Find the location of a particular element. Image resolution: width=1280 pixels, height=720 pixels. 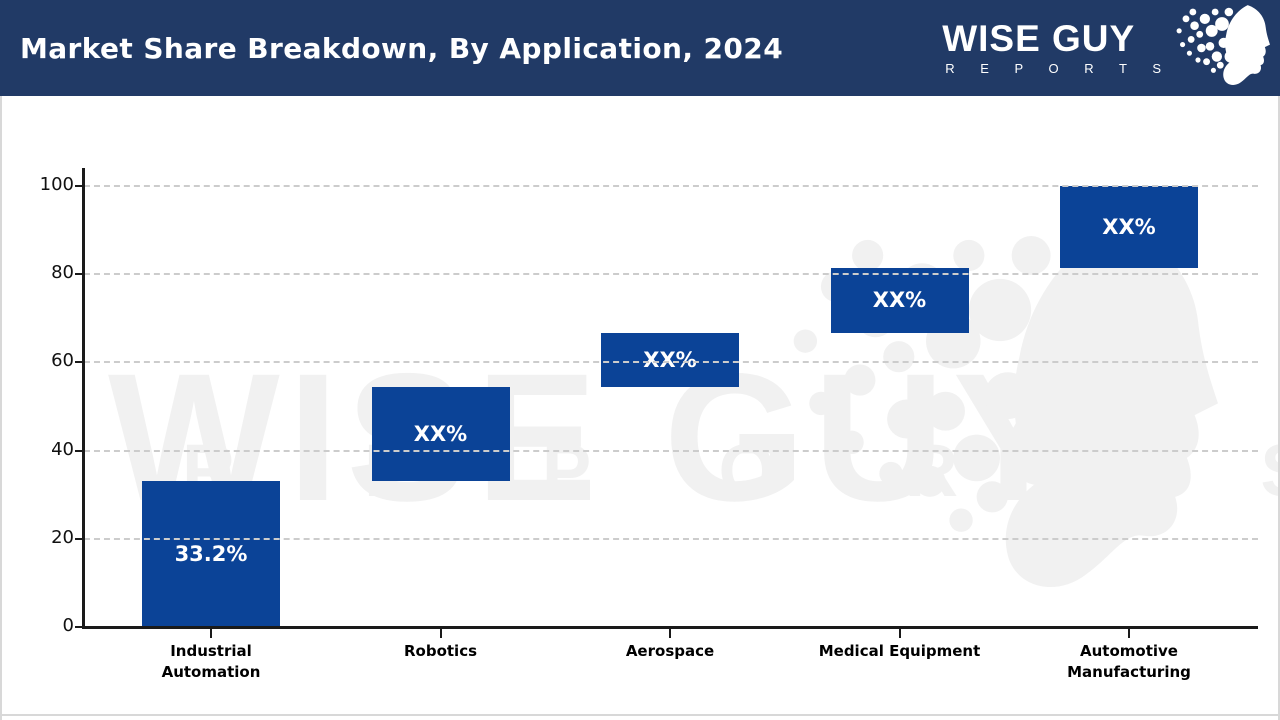

x-category-label: Industrial Automation is located at coordinates (211, 661).